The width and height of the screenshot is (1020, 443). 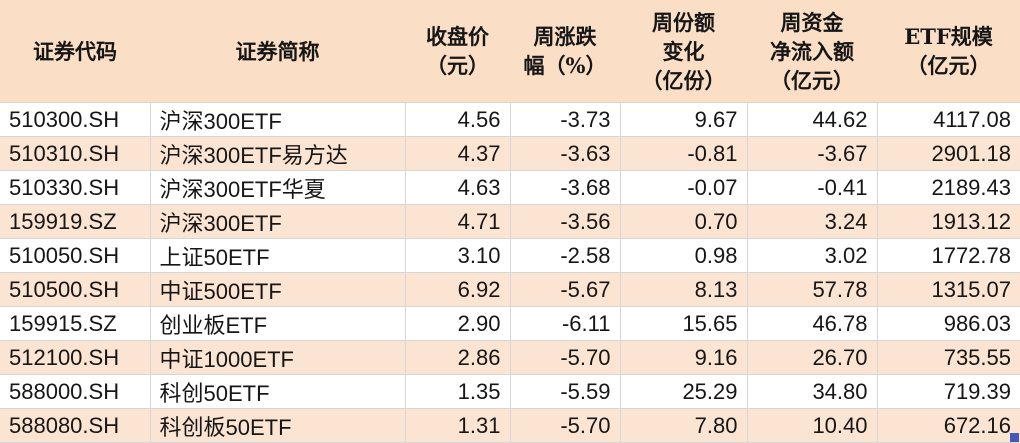 I want to click on table-row: 510050.SH 上证50ETF 3.10 -2.58 0.98 3.02 1772.78, so click(x=510, y=255).